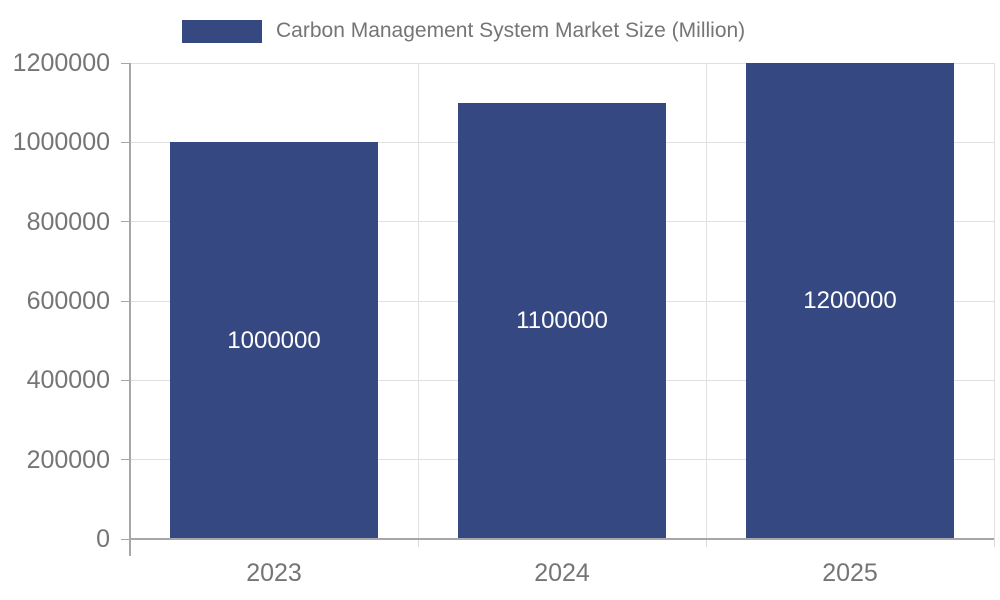 The height and width of the screenshot is (600, 1000). I want to click on x-axis-line, so click(561, 539).